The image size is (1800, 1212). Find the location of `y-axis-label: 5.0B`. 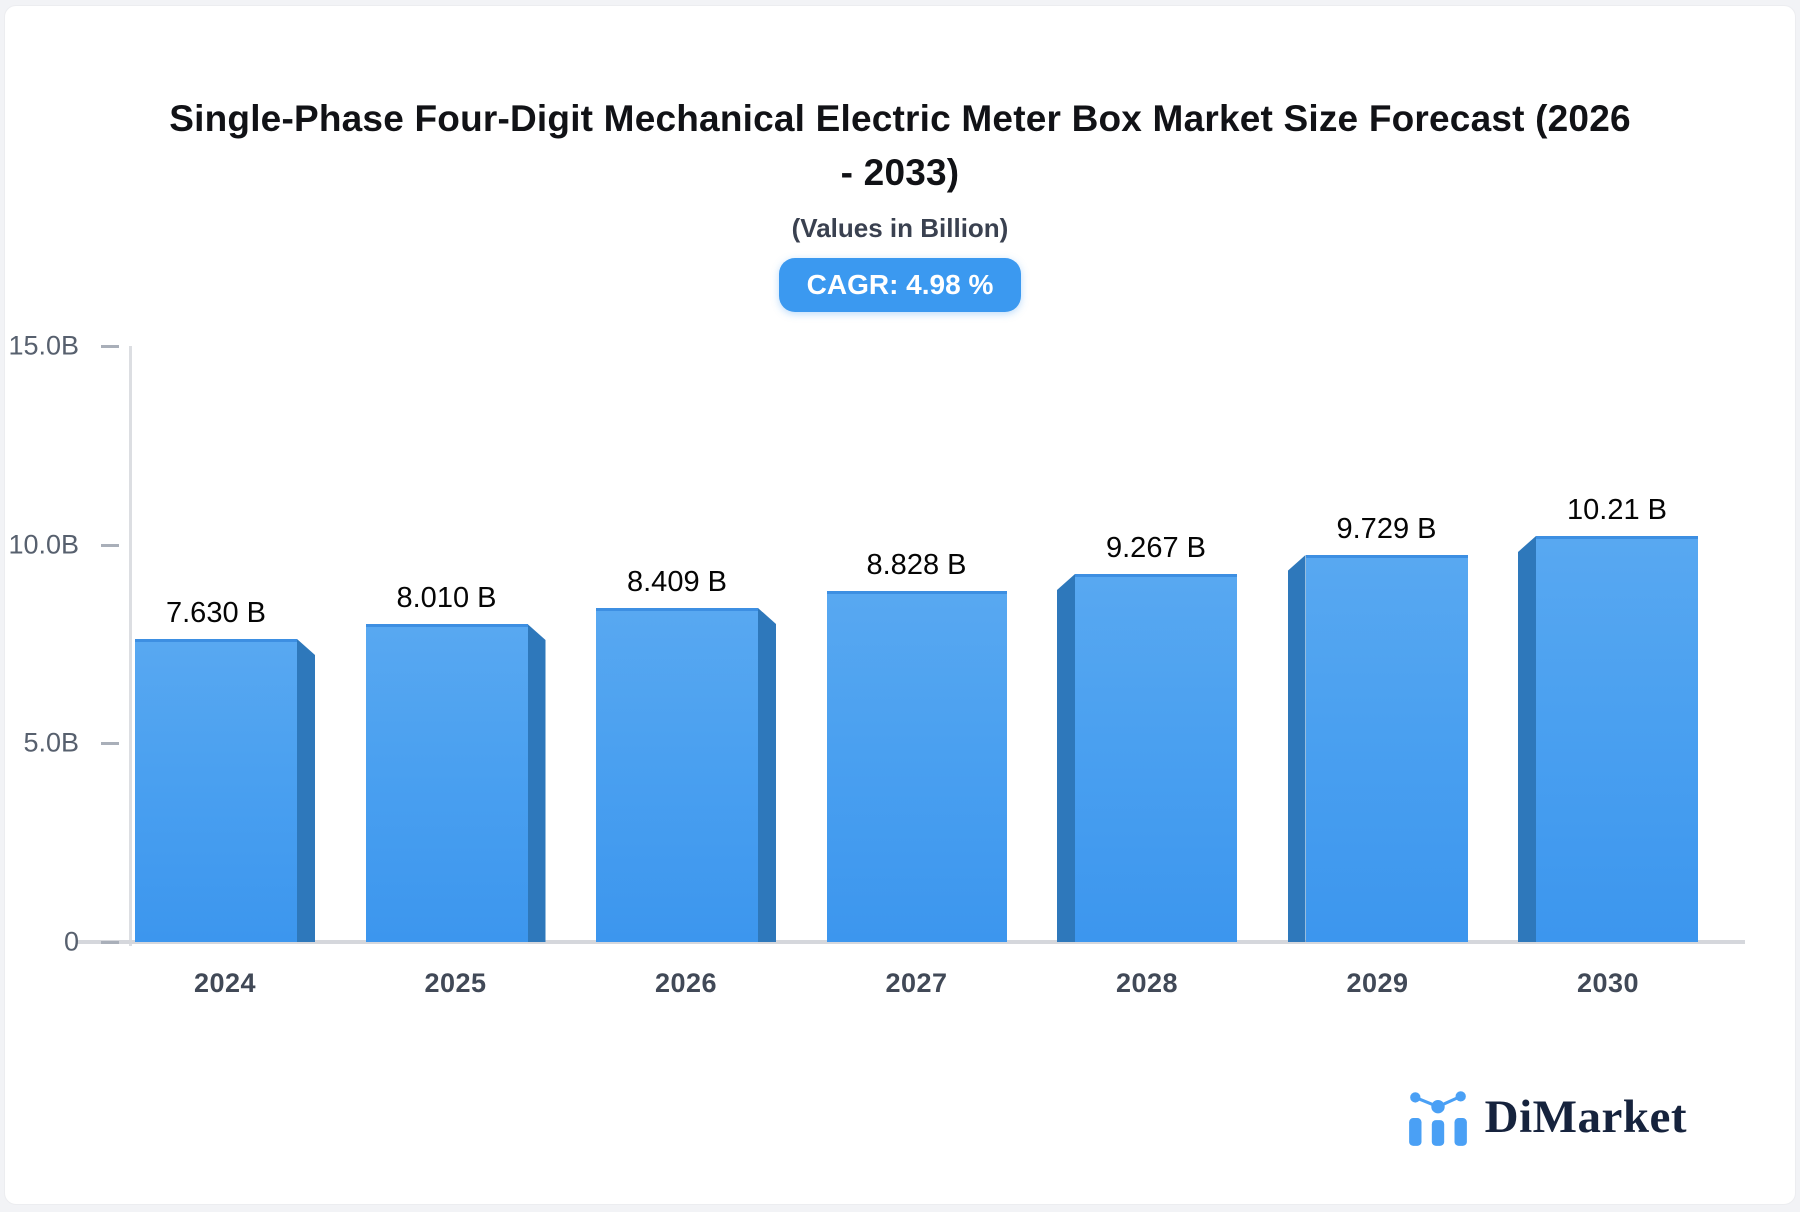

y-axis-label: 5.0B is located at coordinates (51, 742).